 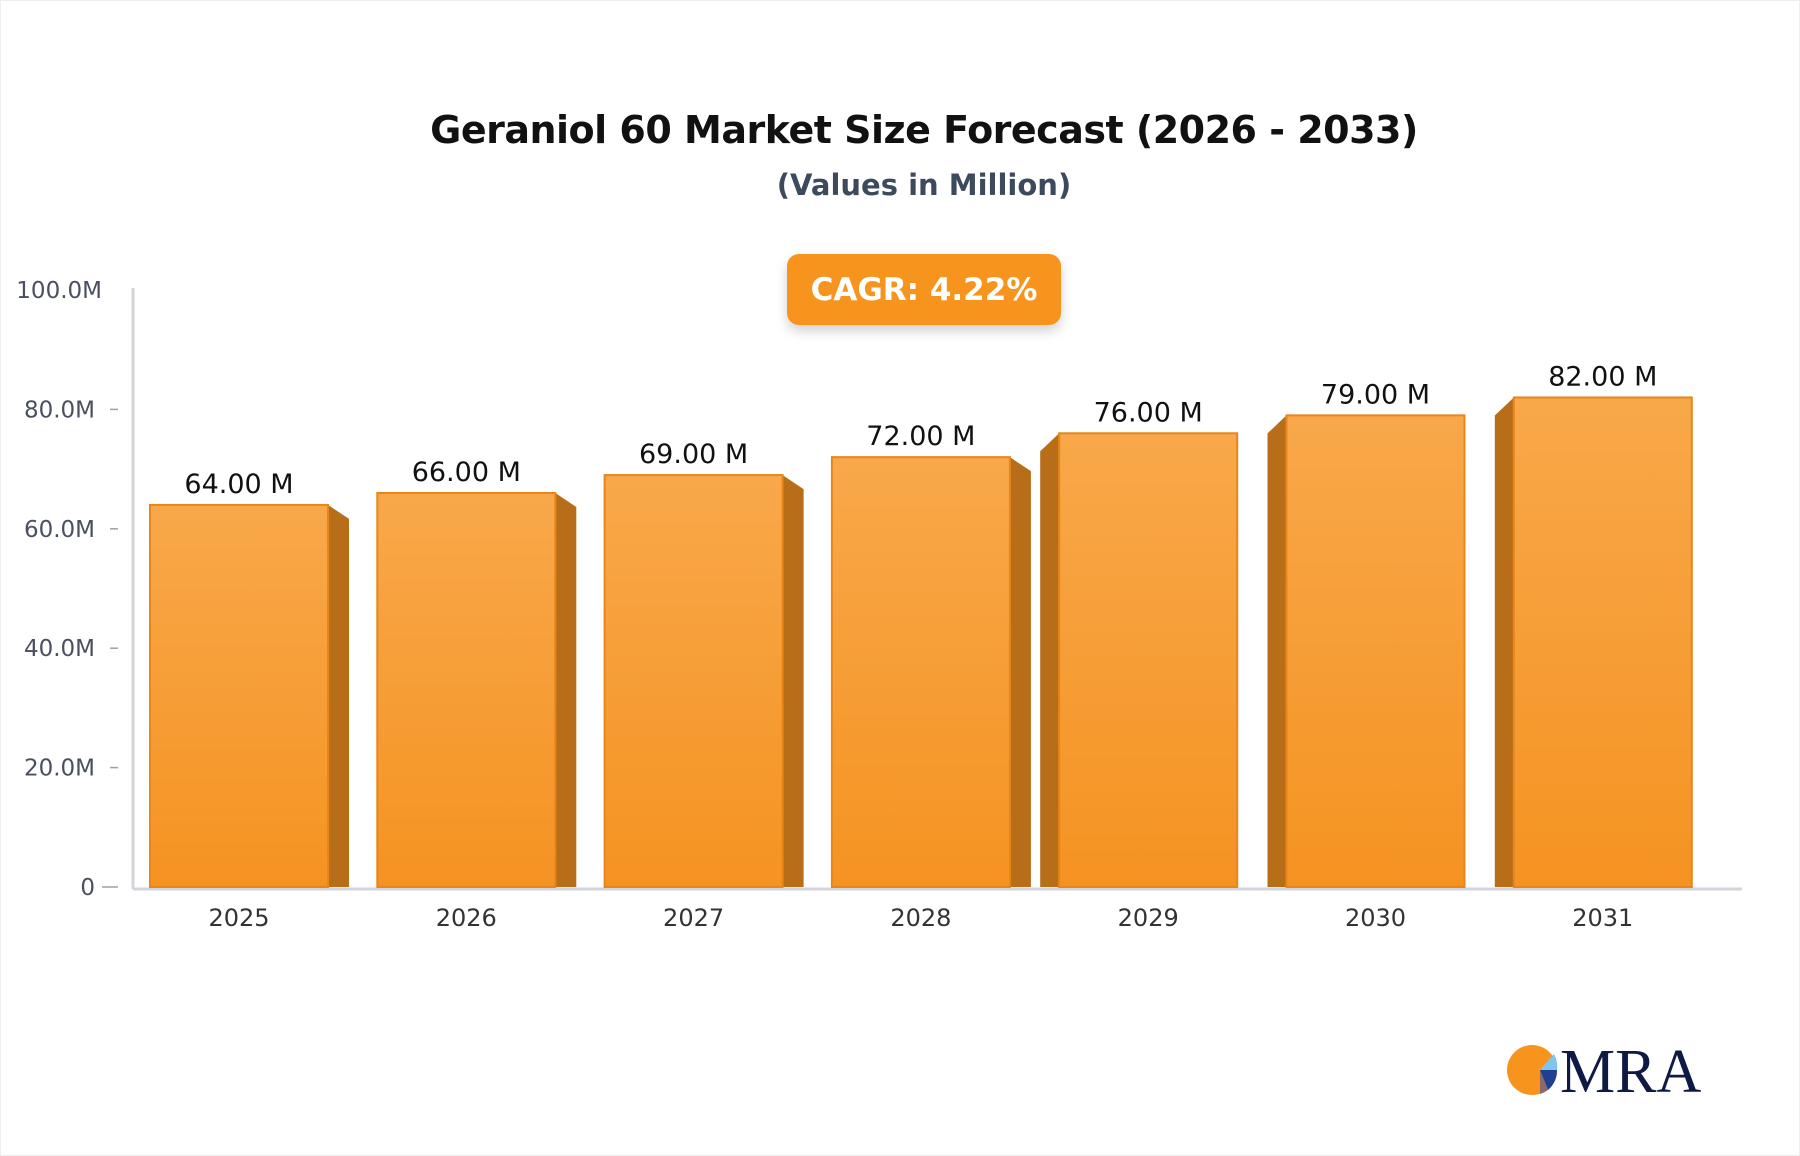 I want to click on x-tick-label: 2031, so click(x=1602, y=918).